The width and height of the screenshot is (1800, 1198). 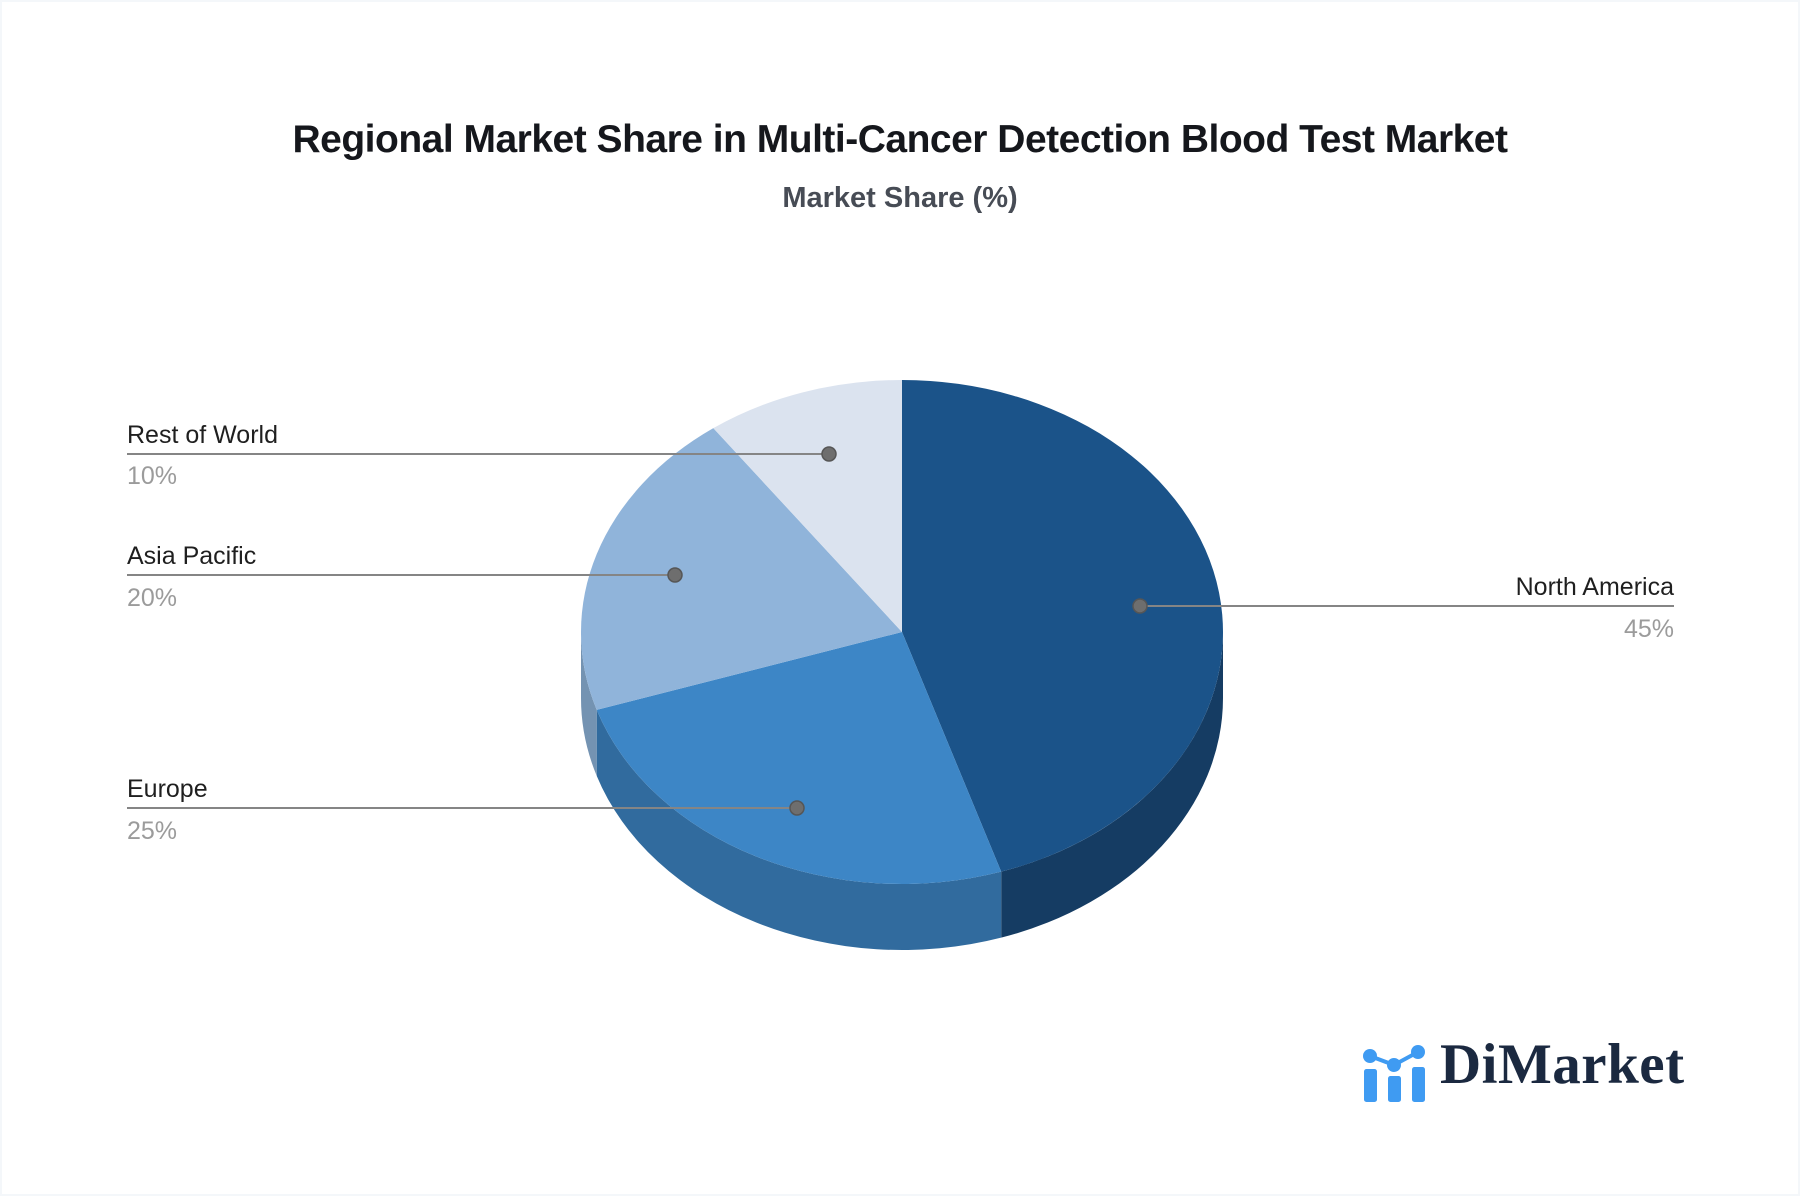 I want to click on pie-slice-asia-pacific, so click(x=741, y=569).